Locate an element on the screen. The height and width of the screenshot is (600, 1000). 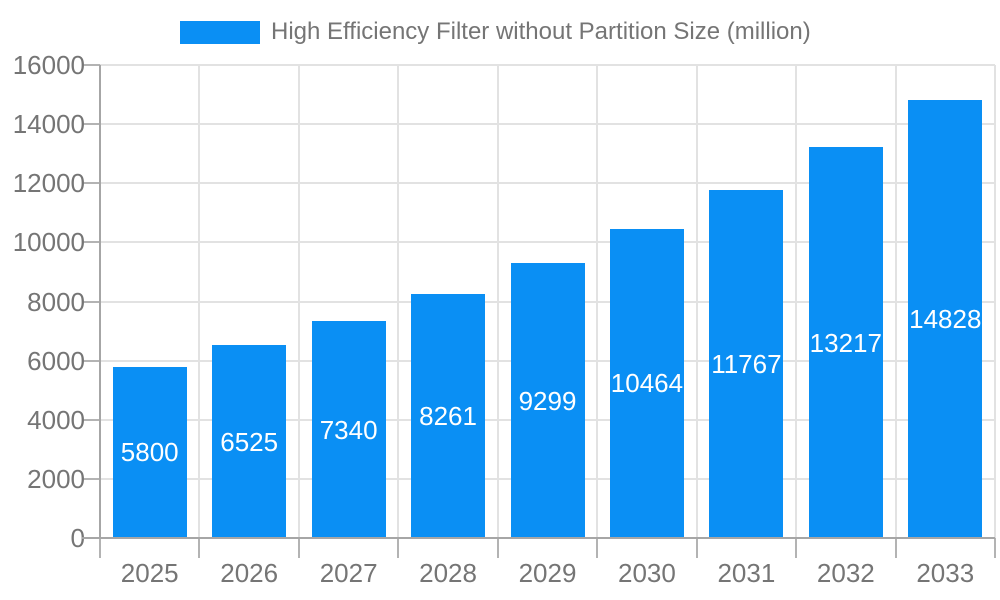
bar-value-label: 14828 is located at coordinates (945, 318).